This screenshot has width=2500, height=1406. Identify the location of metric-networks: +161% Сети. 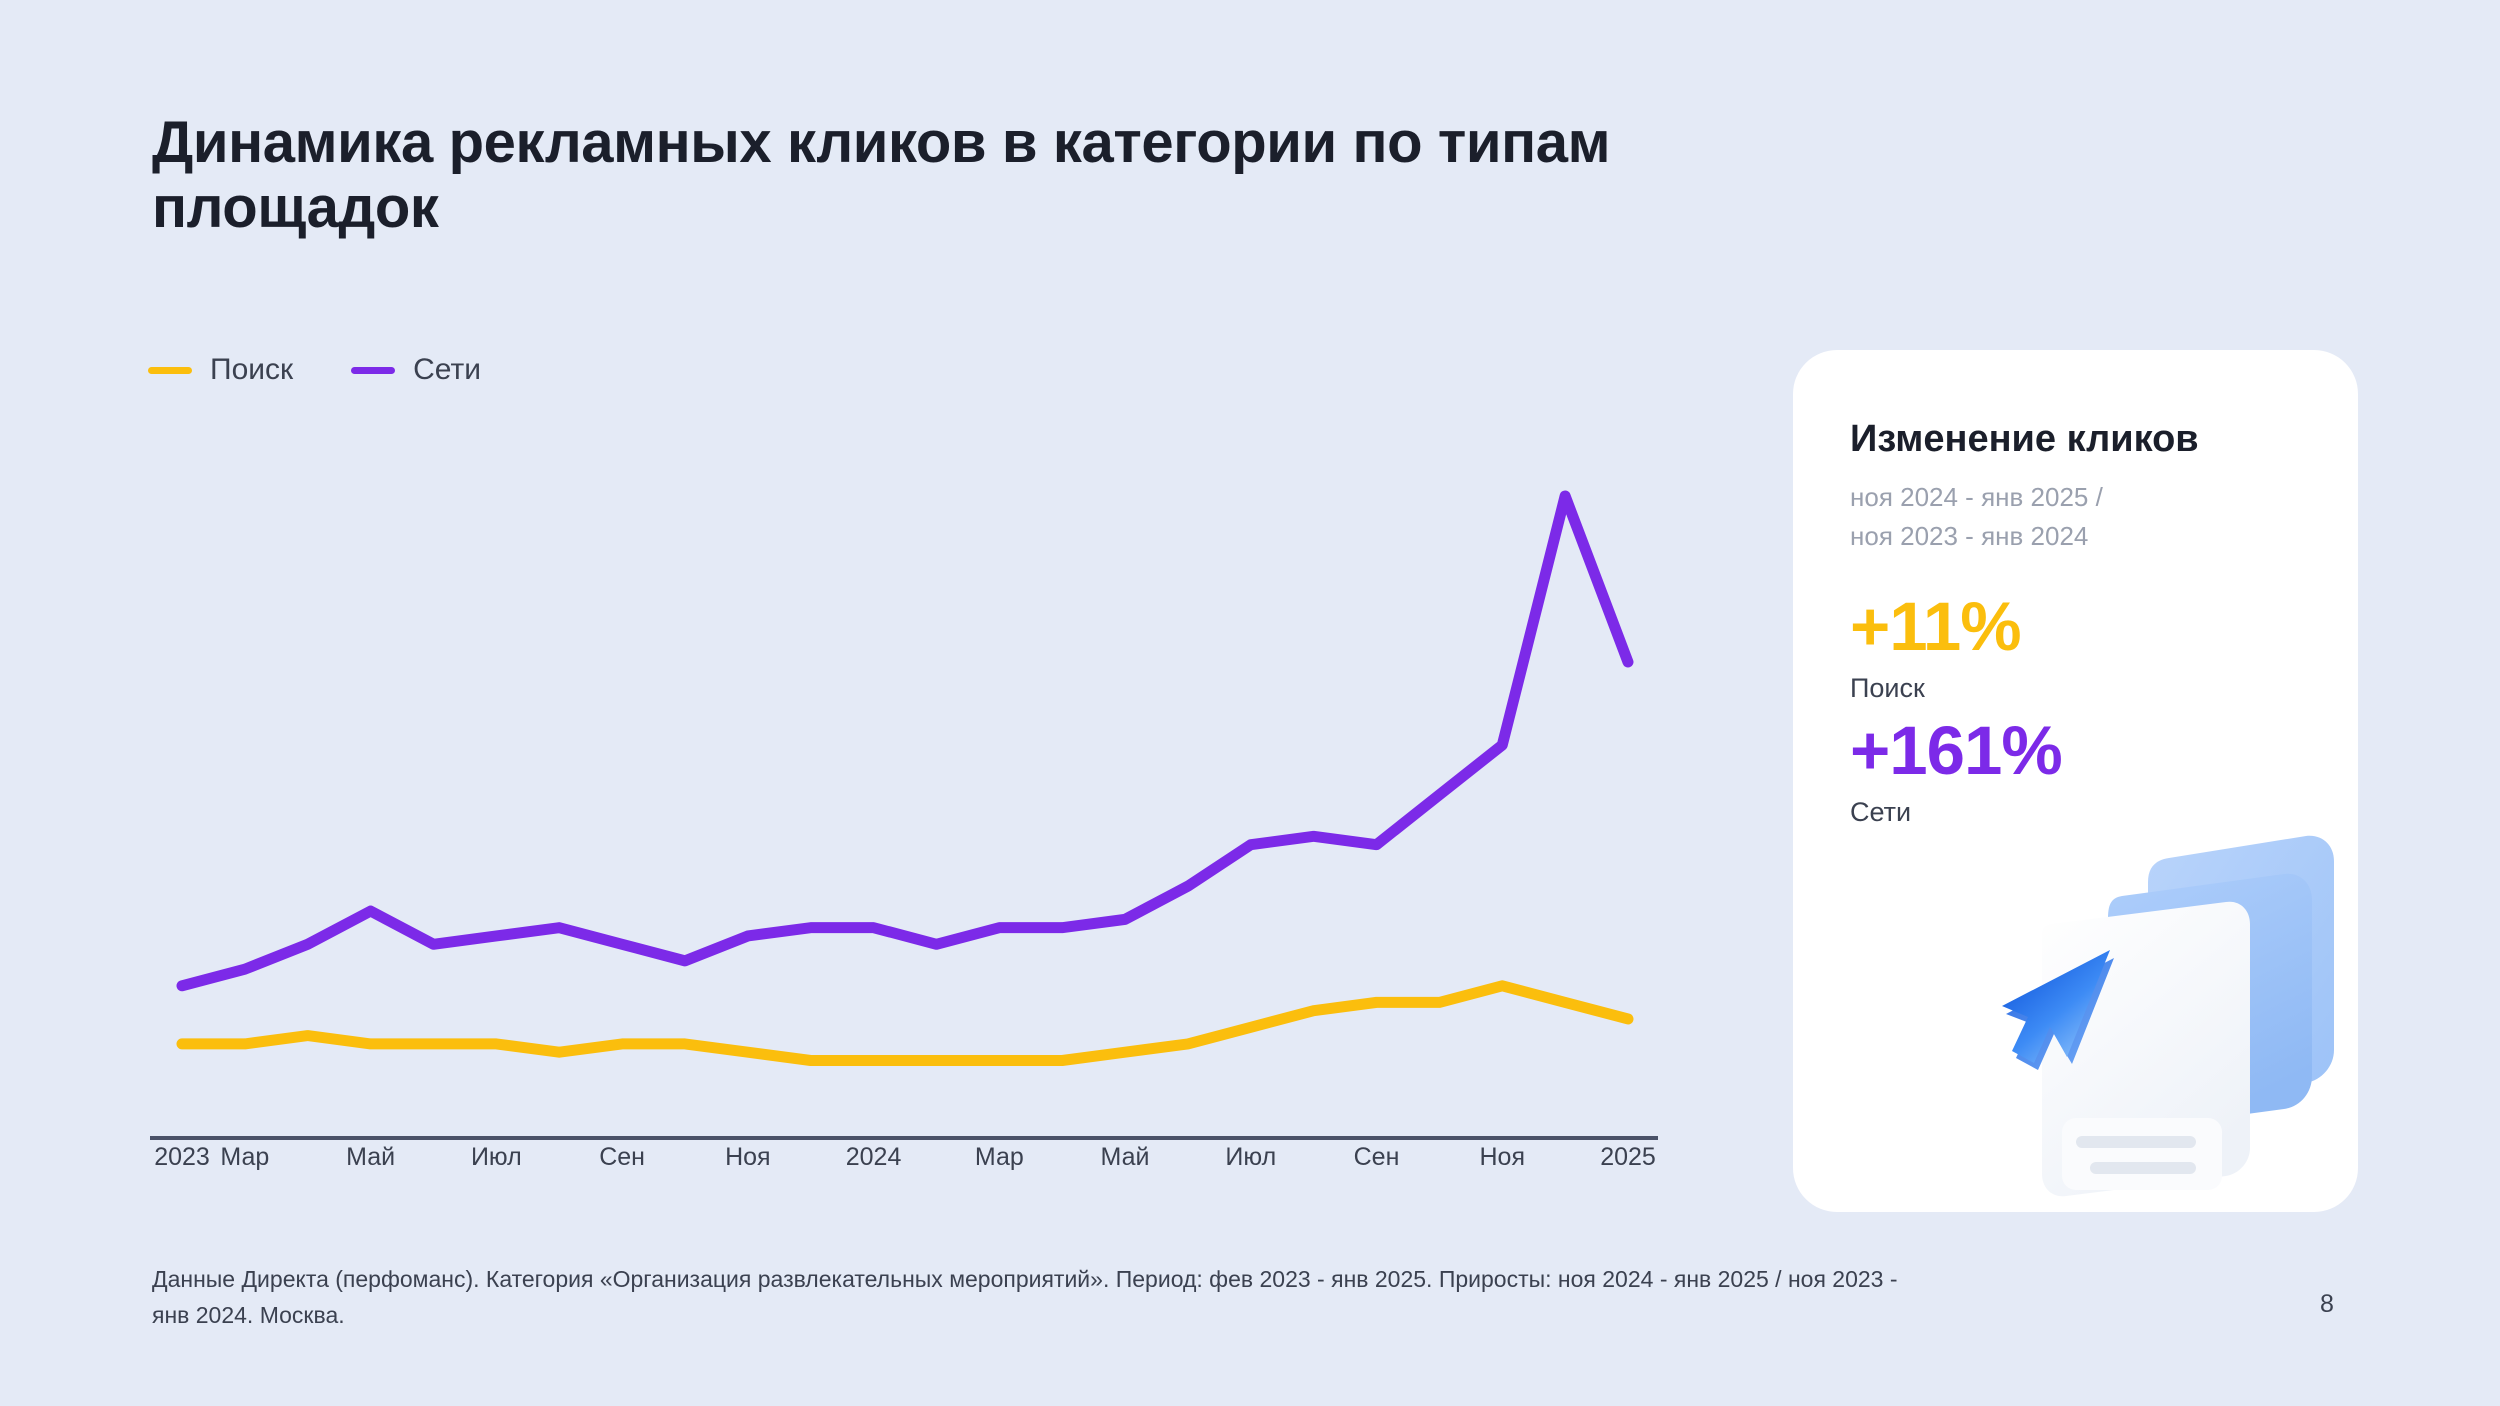
(1956, 769).